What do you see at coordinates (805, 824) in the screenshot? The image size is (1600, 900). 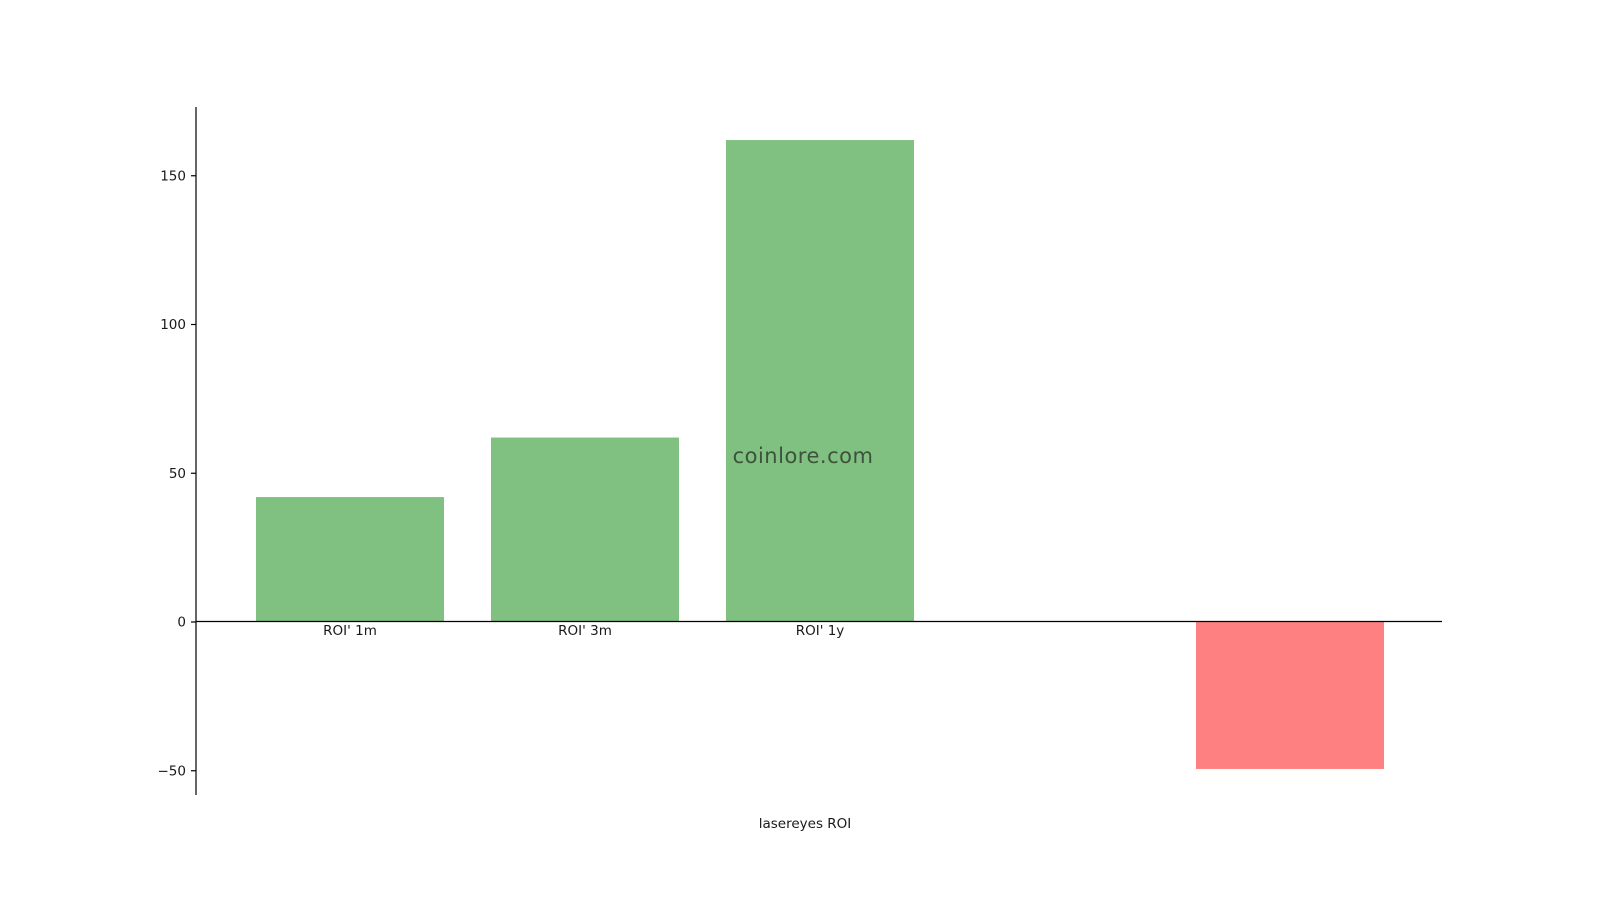 I see `x-axis-title: lasereyes ROI` at bounding box center [805, 824].